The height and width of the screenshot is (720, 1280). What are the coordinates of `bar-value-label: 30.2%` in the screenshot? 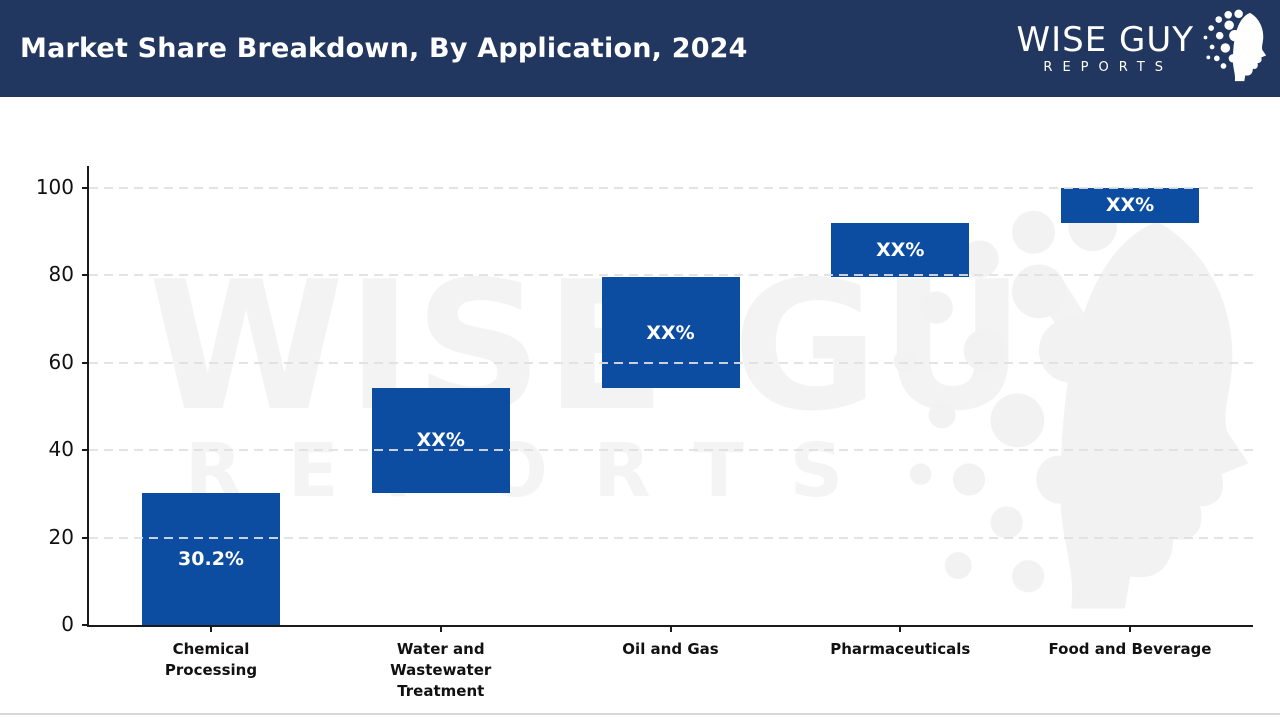 It's located at (211, 558).